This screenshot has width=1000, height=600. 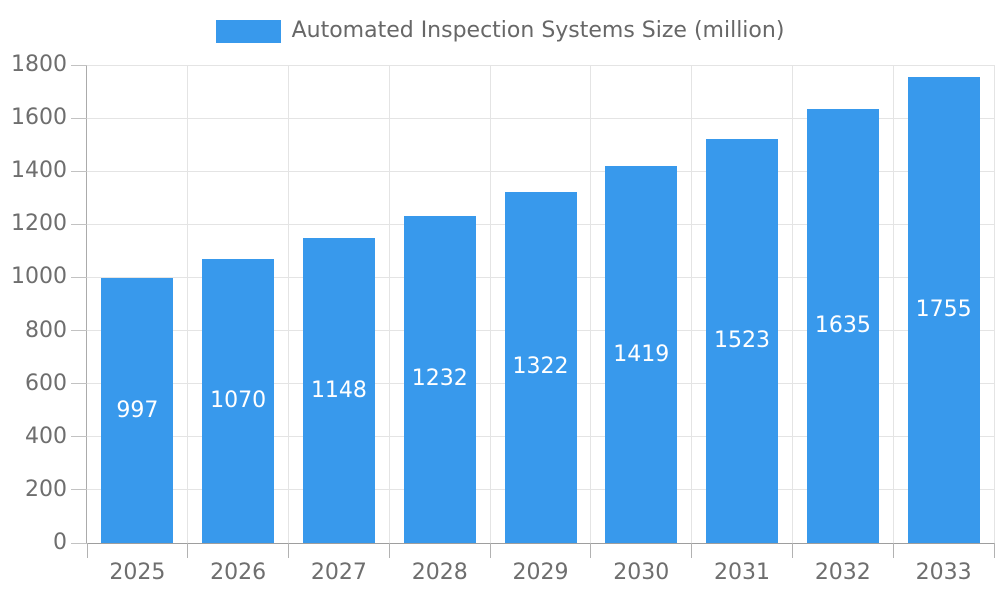 I want to click on x-axis-label: 2027, so click(x=338, y=572).